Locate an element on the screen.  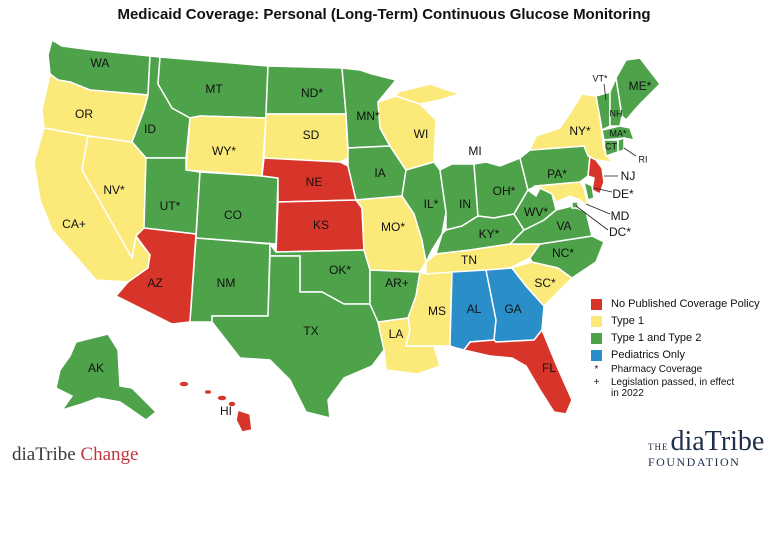
label-ar: AR+ is located at coordinates (397, 283).